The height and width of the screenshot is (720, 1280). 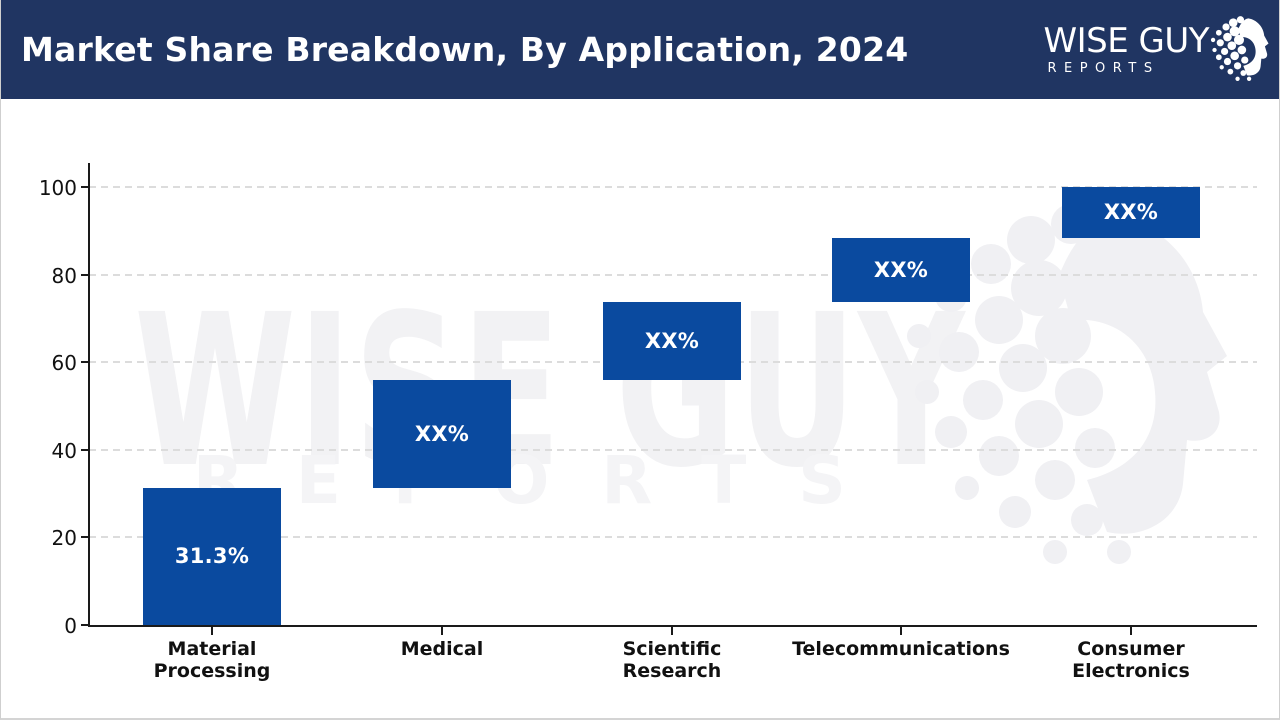 I want to click on y-tick-label-60: 60, so click(x=64, y=363).